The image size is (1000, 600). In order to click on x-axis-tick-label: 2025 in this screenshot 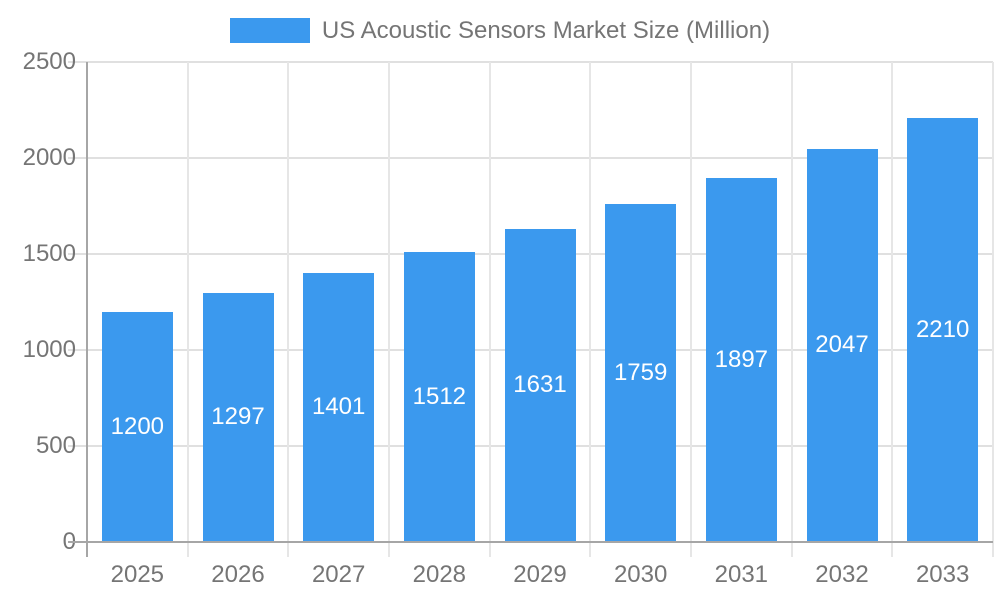, I will do `click(137, 574)`.